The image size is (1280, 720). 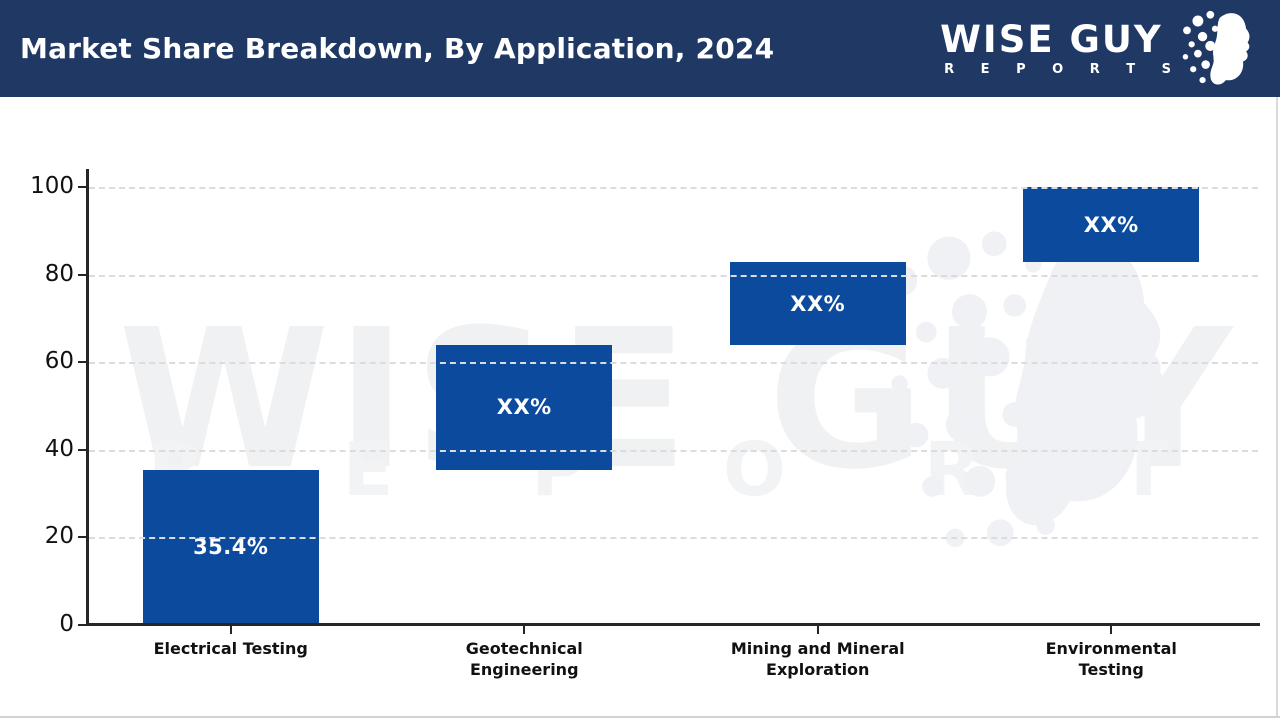 I want to click on page-bottom-border, so click(x=640, y=717).